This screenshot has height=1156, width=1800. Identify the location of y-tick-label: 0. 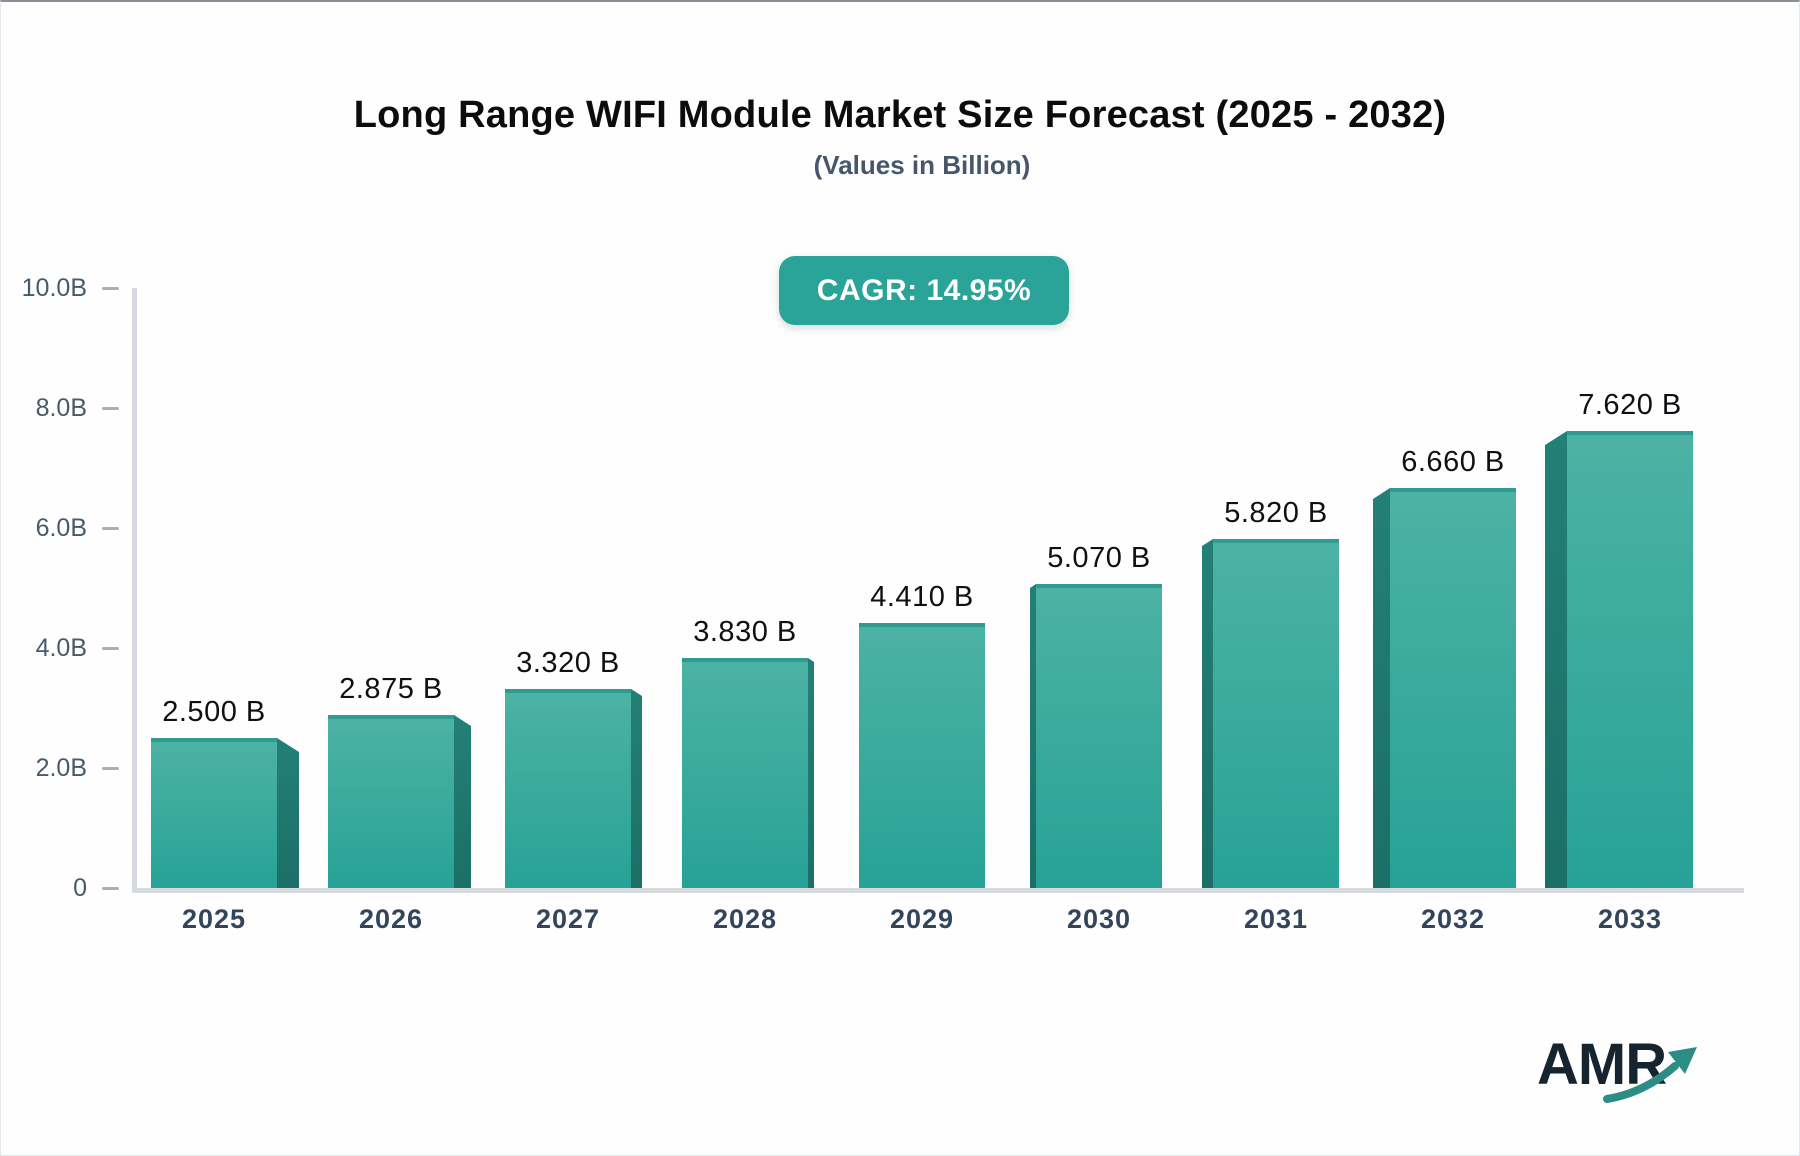
(80, 888).